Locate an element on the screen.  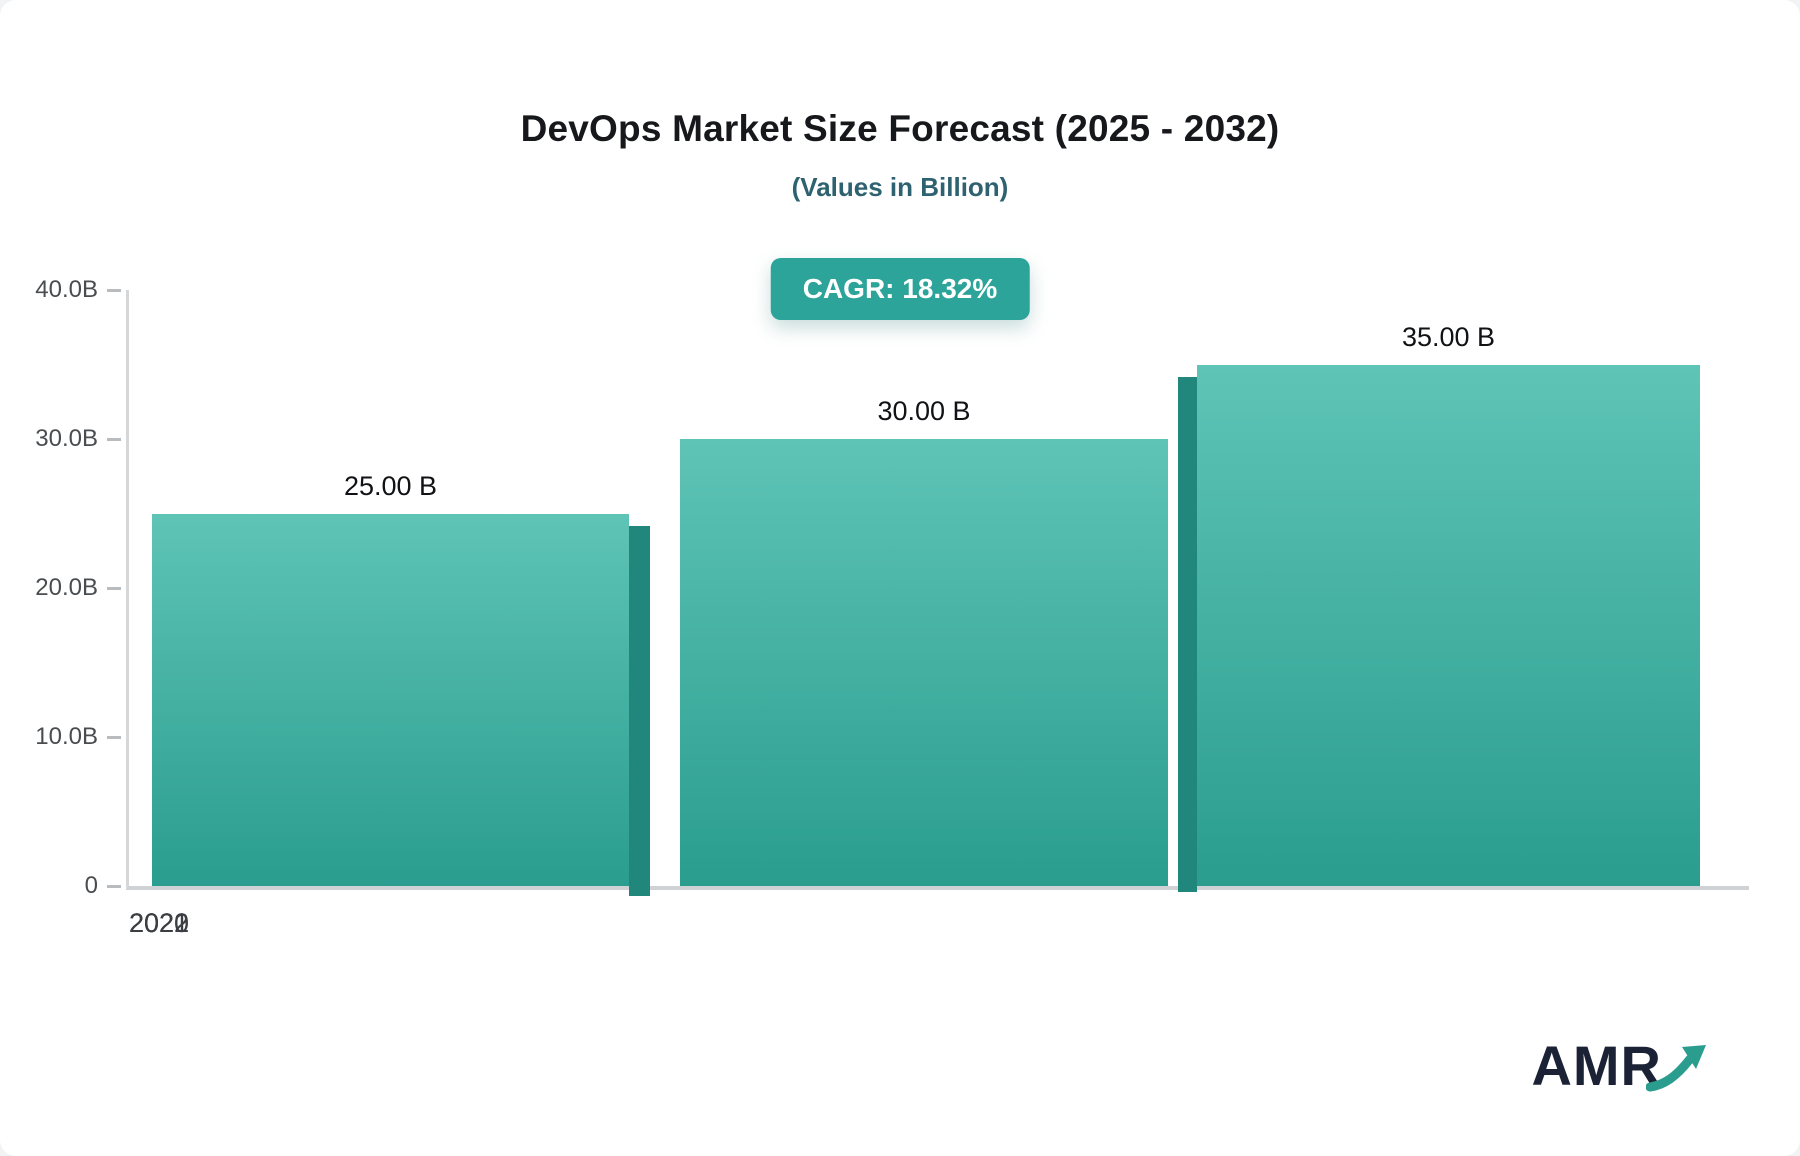
growth-arrow-icon is located at coordinates (1676, 1067).